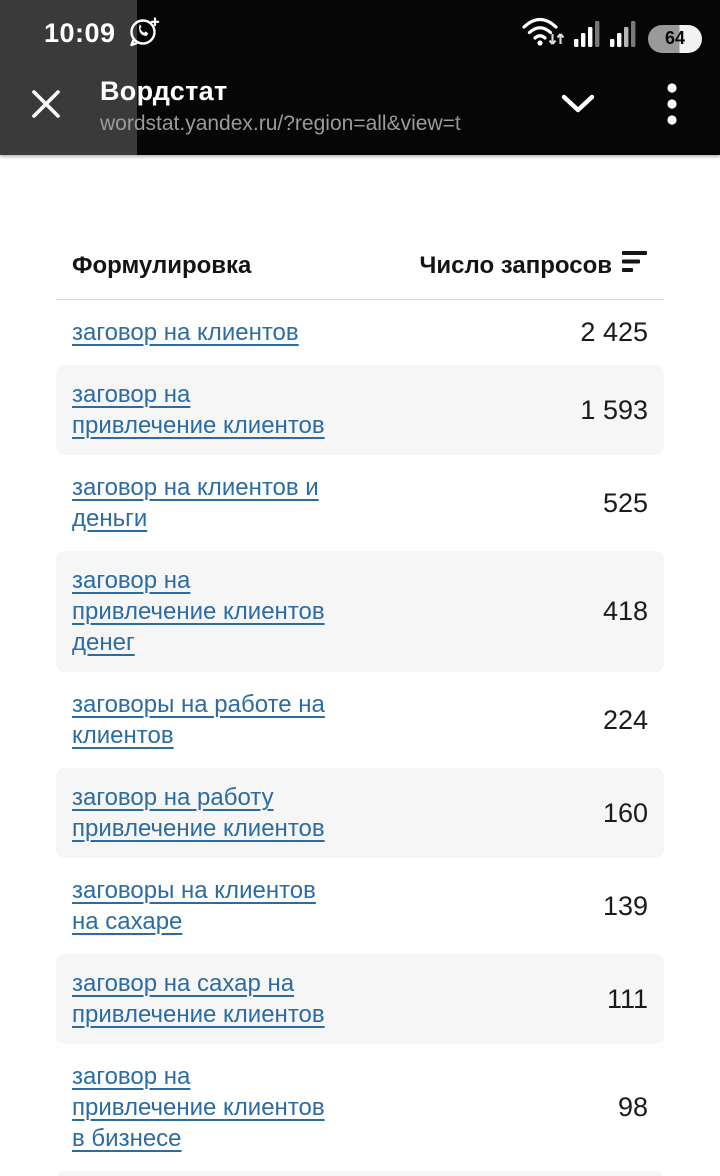 This screenshot has width=720, height=1176. What do you see at coordinates (280, 123) in the screenshot?
I see `page-url: wordstat.yandex.ru/?region=all&view=t` at bounding box center [280, 123].